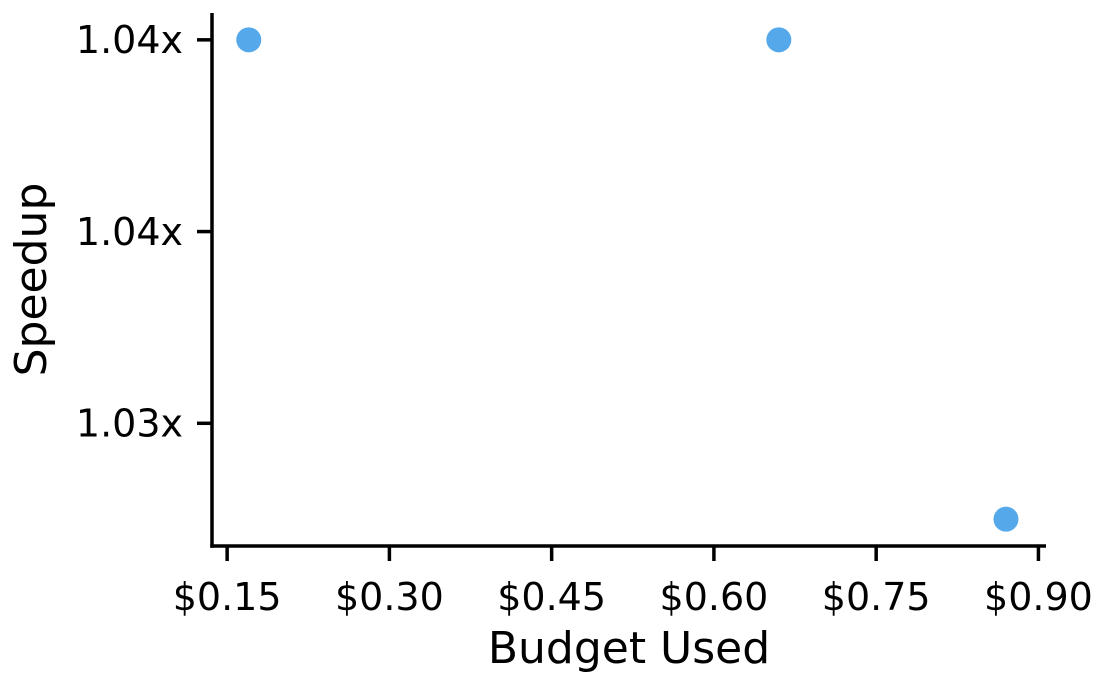 The height and width of the screenshot is (686, 1107). What do you see at coordinates (551, 597) in the screenshot?
I see `x-tick-label: $0.45` at bounding box center [551, 597].